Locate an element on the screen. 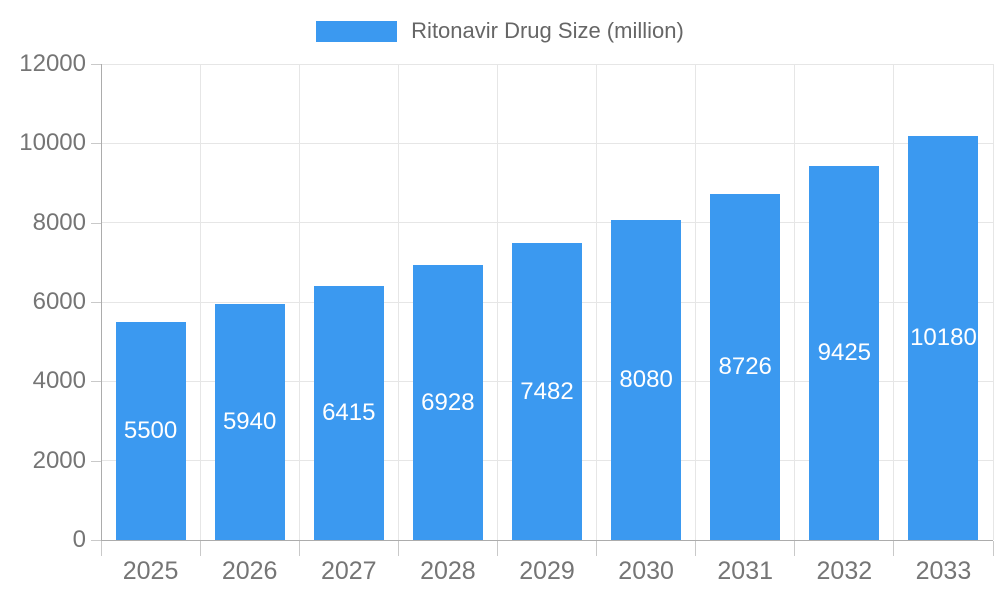 This screenshot has height=600, width=1000. y-tick-label: 0 is located at coordinates (79, 539).